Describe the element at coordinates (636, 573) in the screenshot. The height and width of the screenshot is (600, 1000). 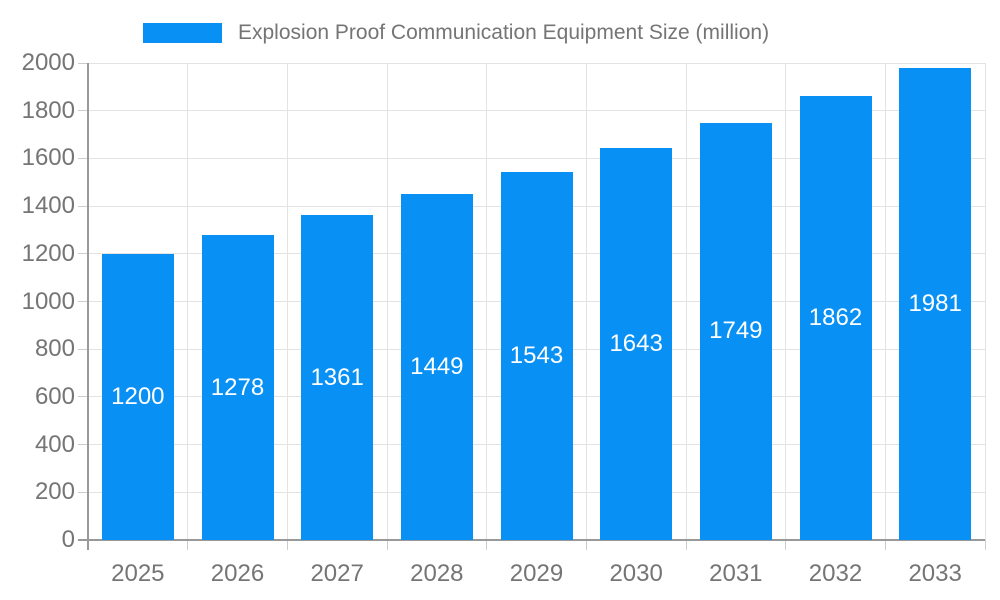
I see `x-axis-tick-label: 2030` at that location.